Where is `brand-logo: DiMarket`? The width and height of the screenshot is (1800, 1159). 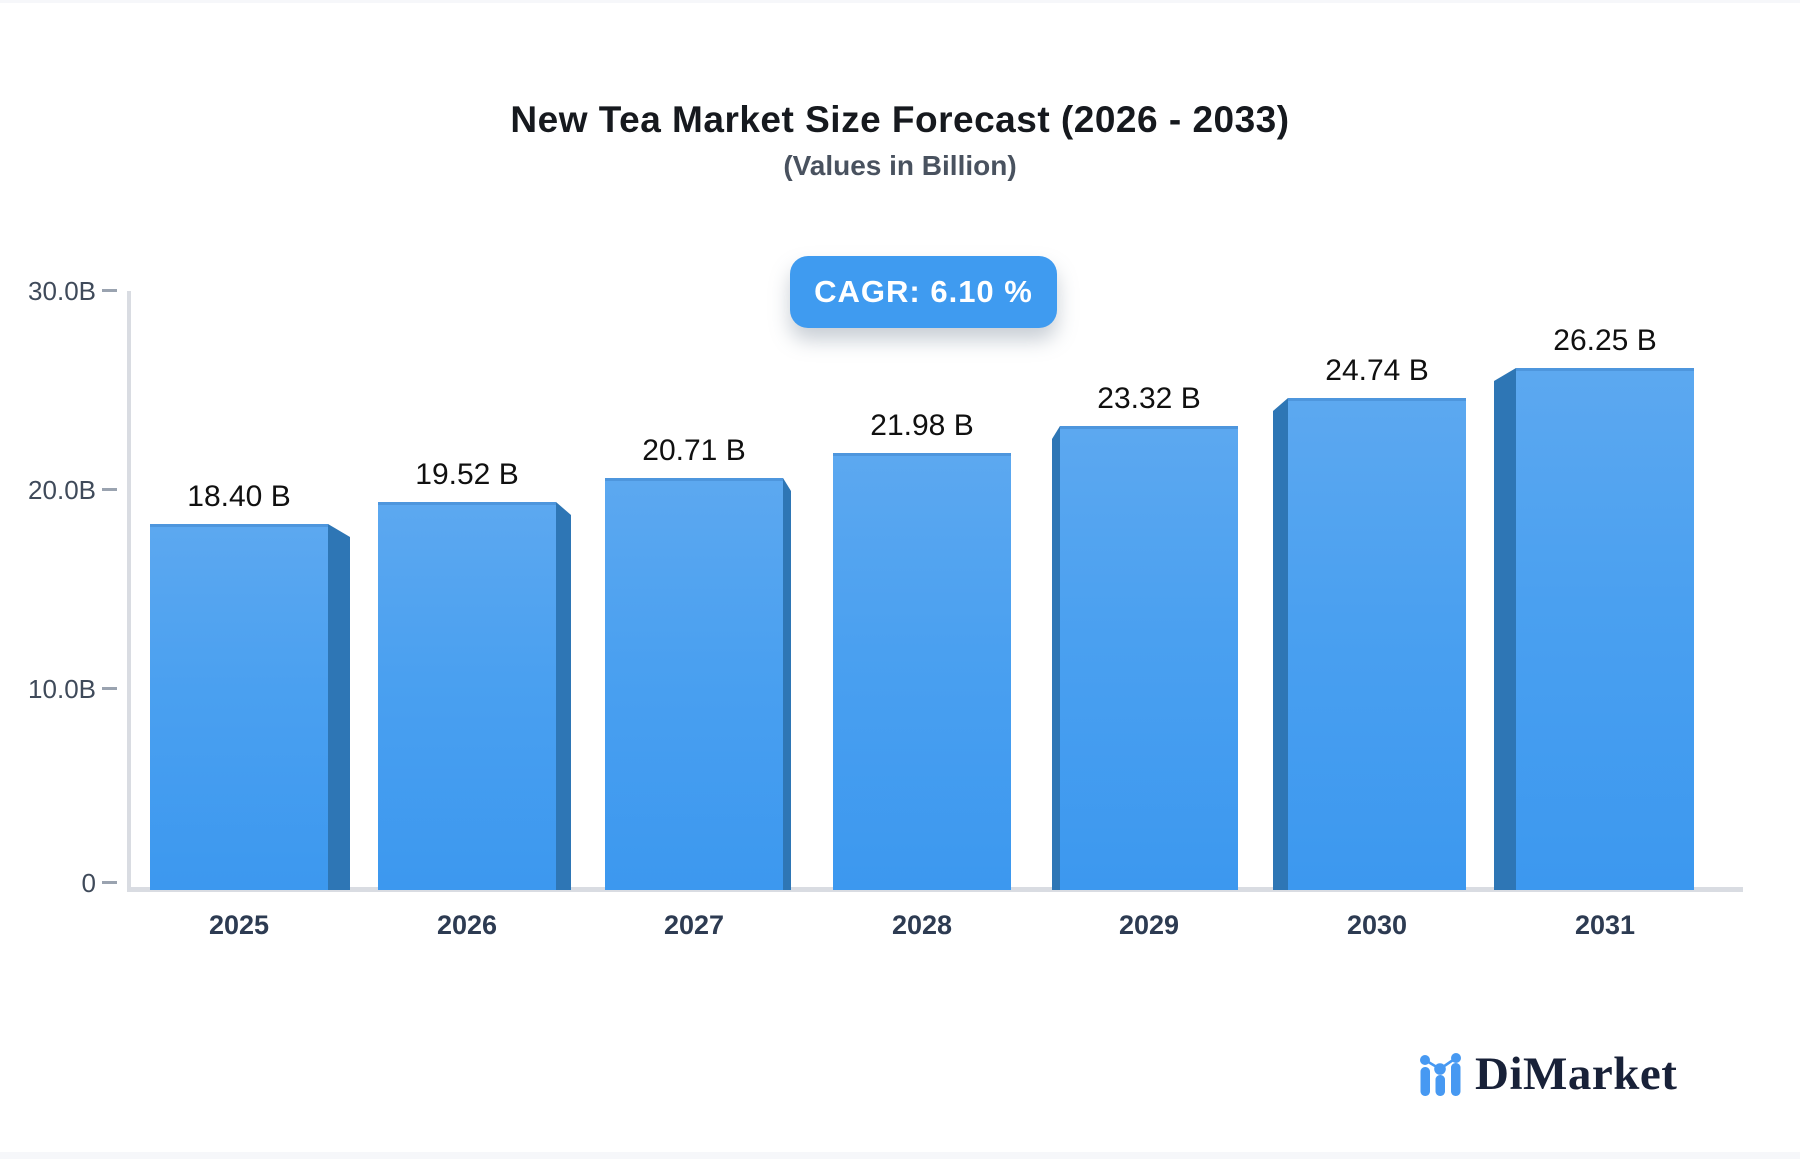 brand-logo: DiMarket is located at coordinates (1547, 1071).